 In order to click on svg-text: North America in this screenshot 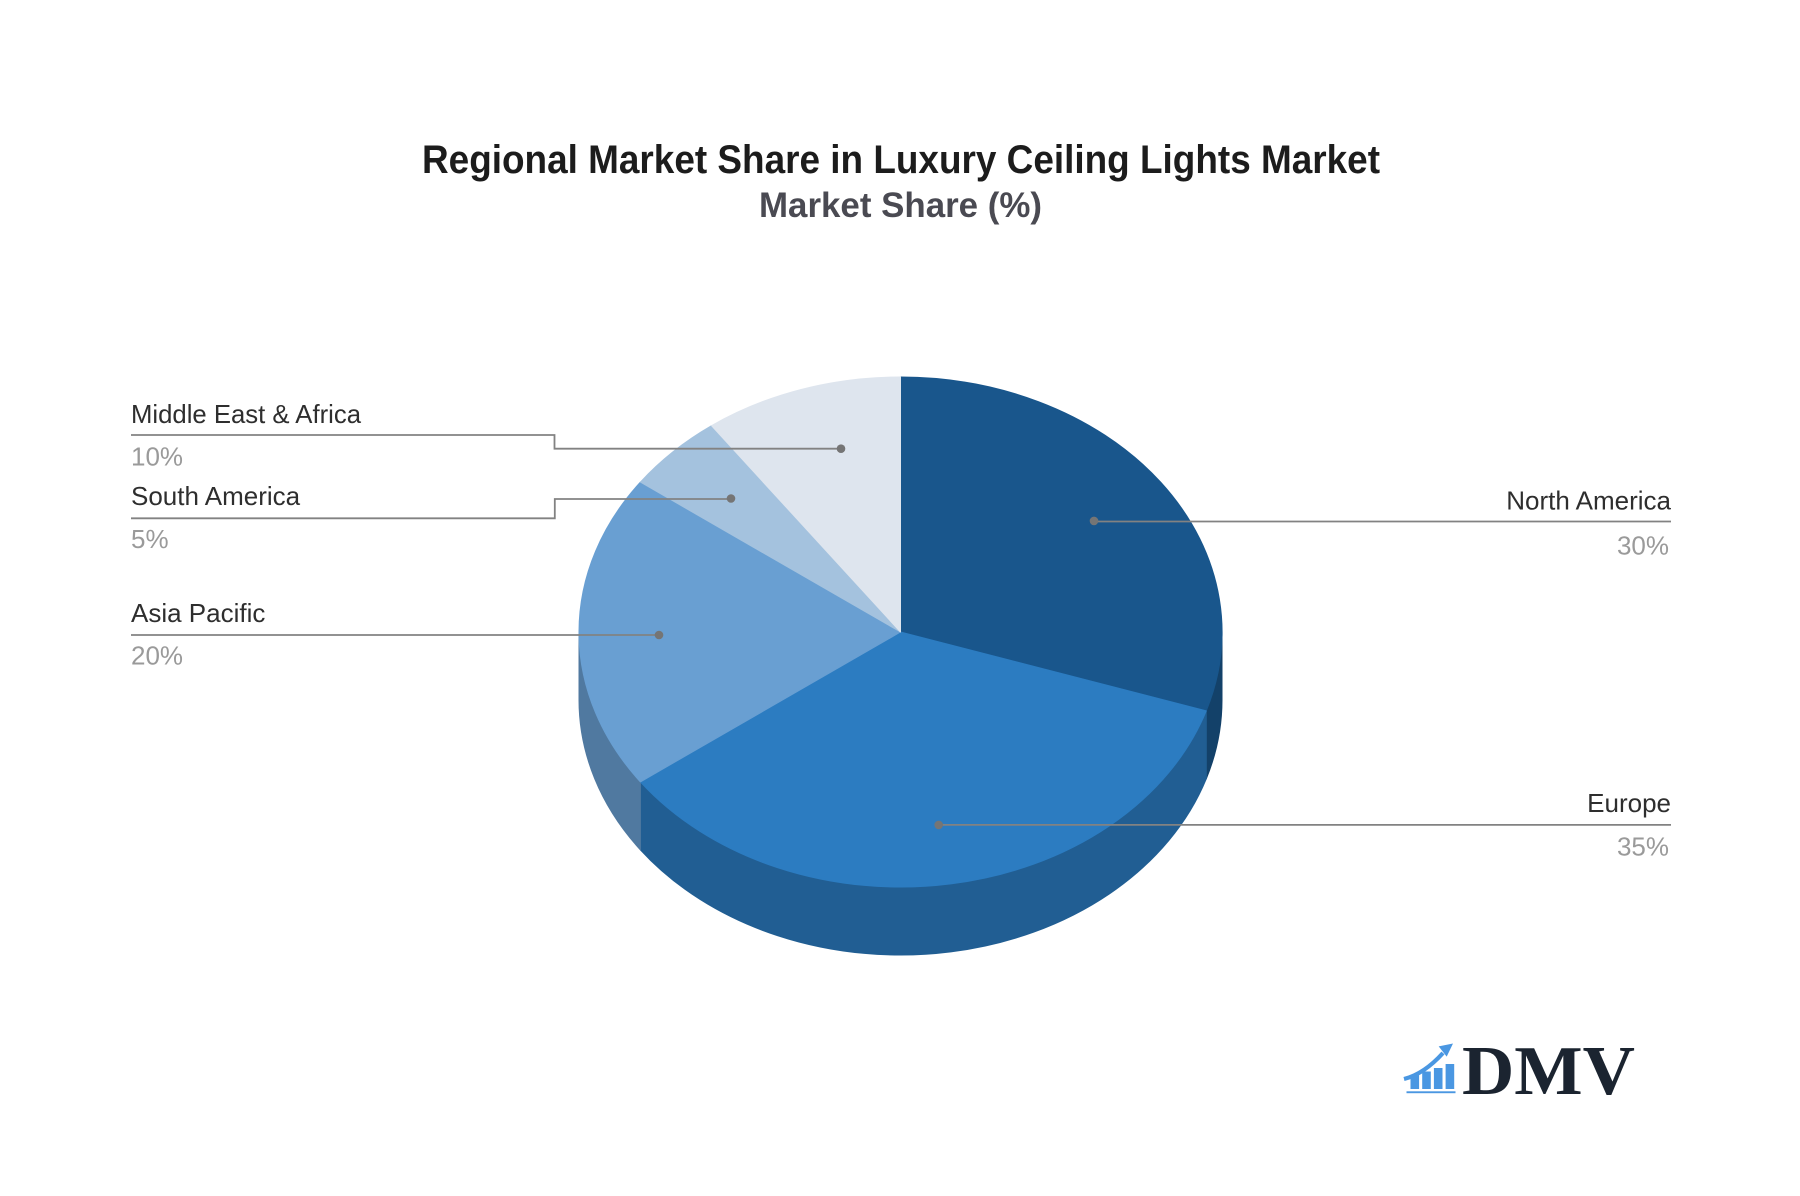, I will do `click(1588, 501)`.